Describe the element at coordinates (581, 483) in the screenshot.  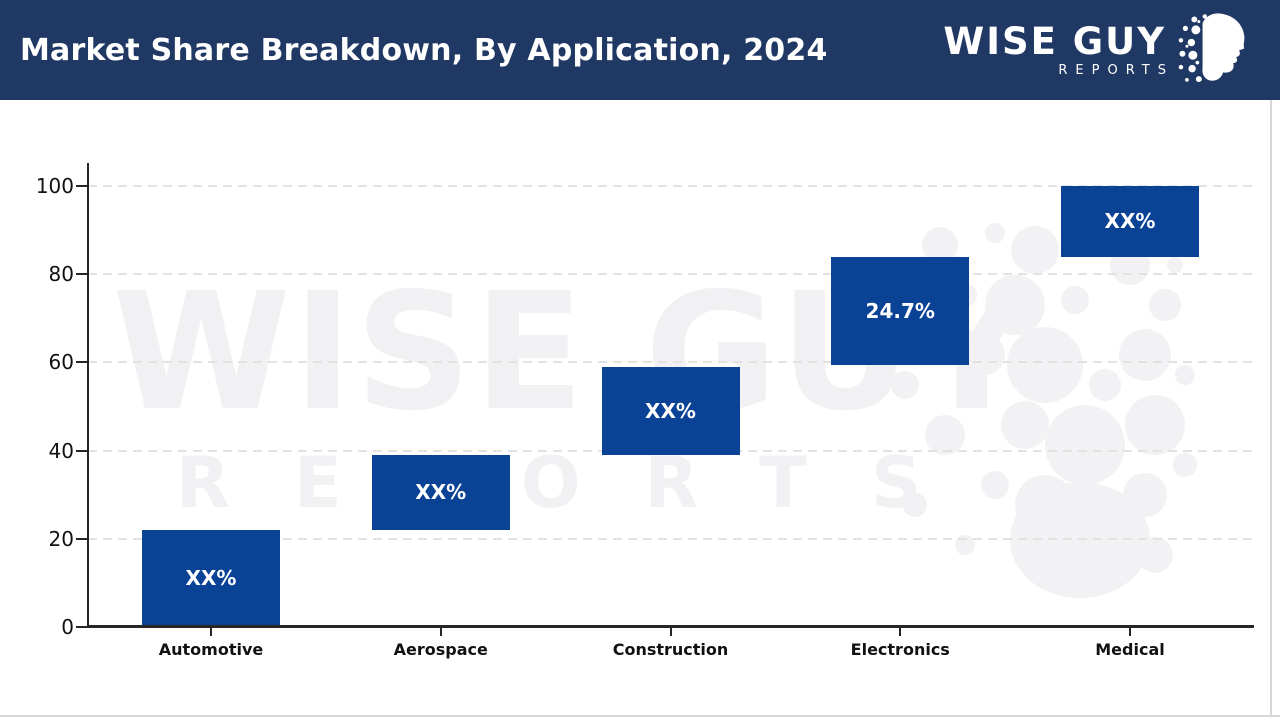
I see `watermark-subtext: REPORTS` at that location.